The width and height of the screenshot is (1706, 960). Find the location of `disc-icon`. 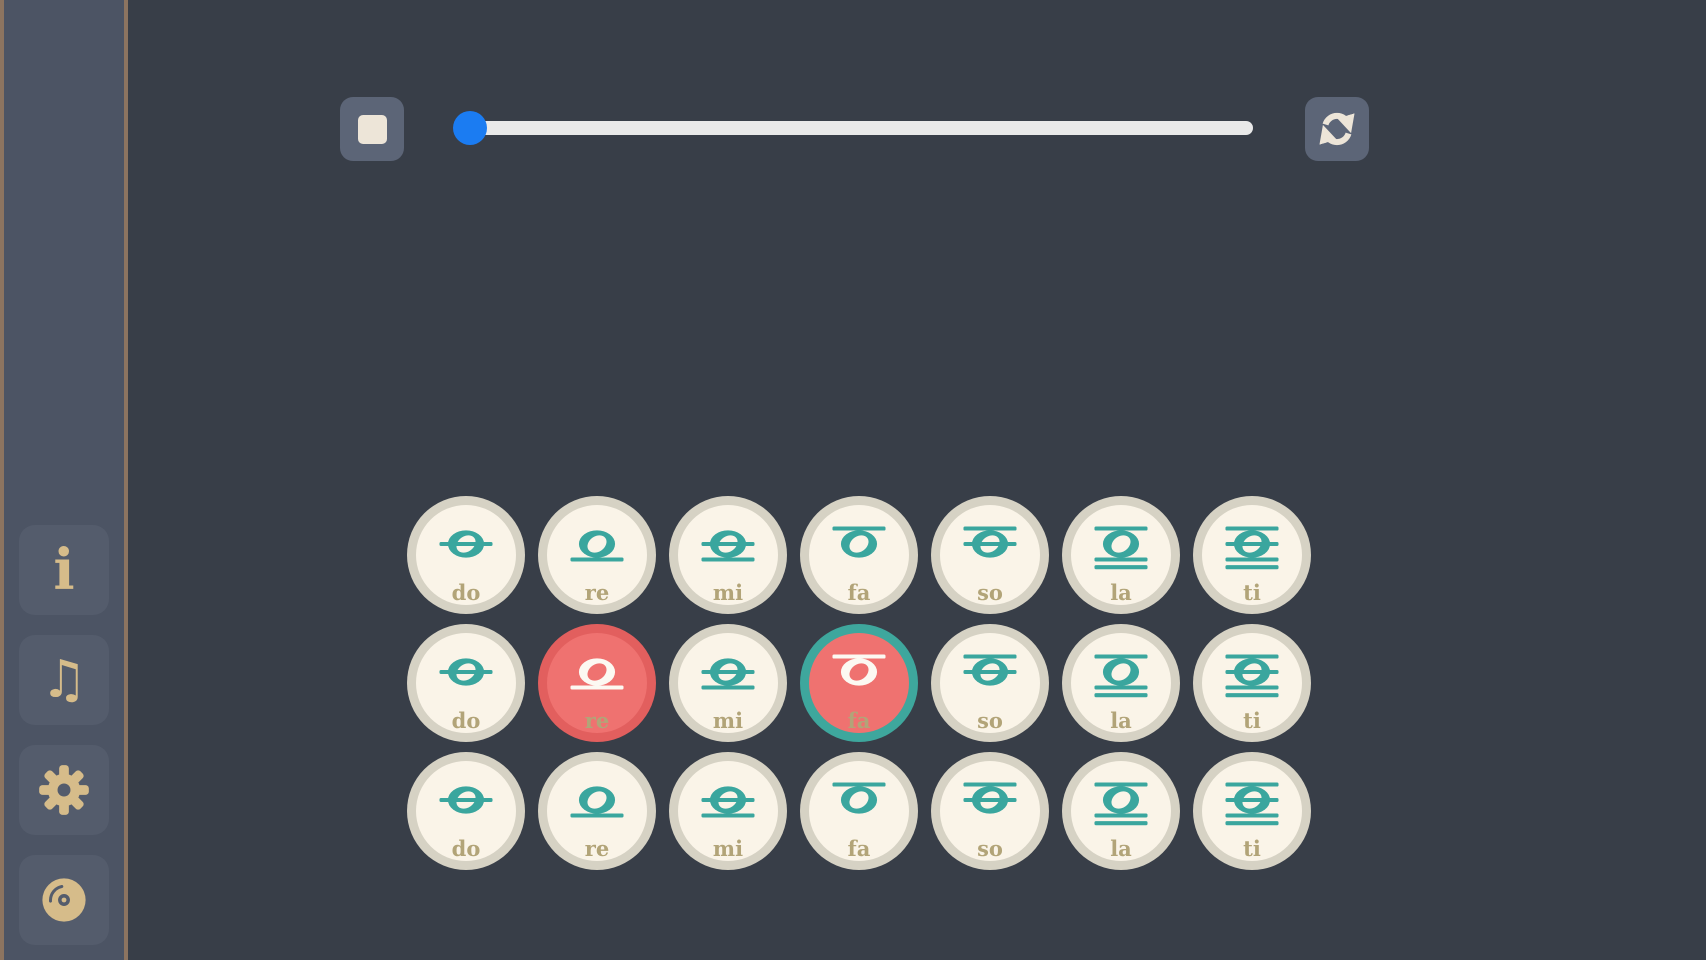

disc-icon is located at coordinates (64, 900).